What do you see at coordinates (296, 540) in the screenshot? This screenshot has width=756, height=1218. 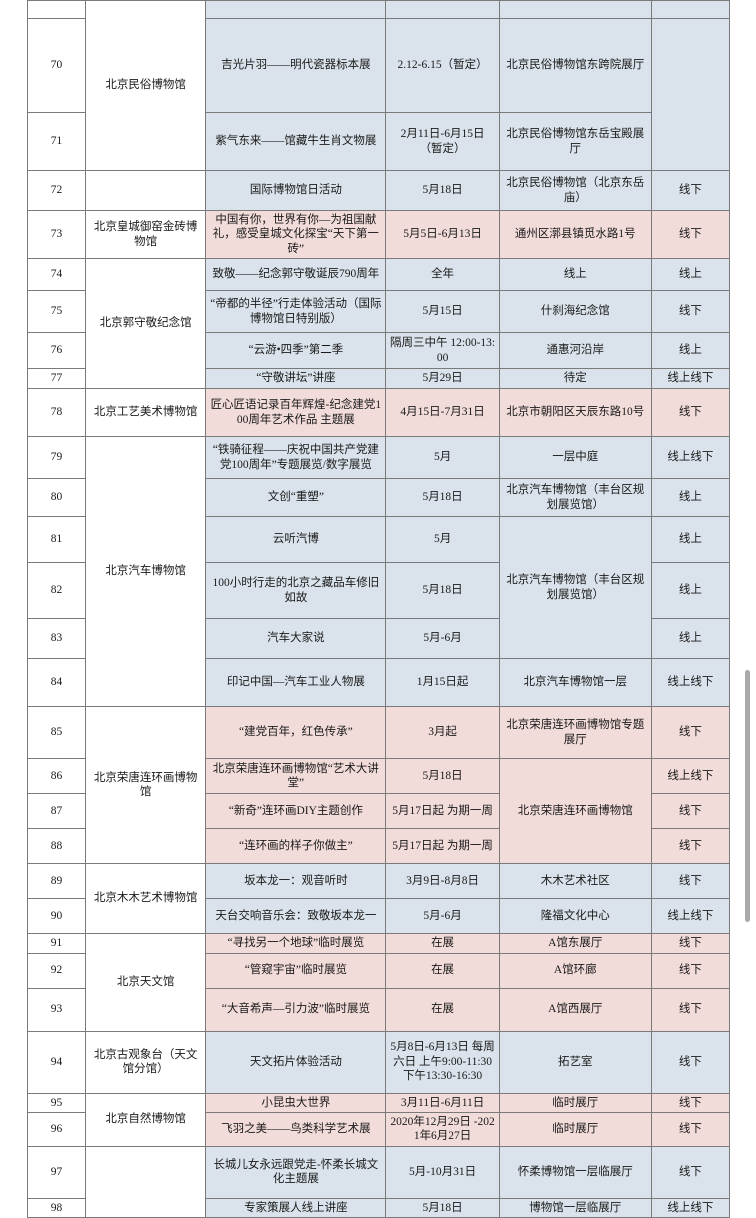 I see `exhibition-title: 云听汽博` at bounding box center [296, 540].